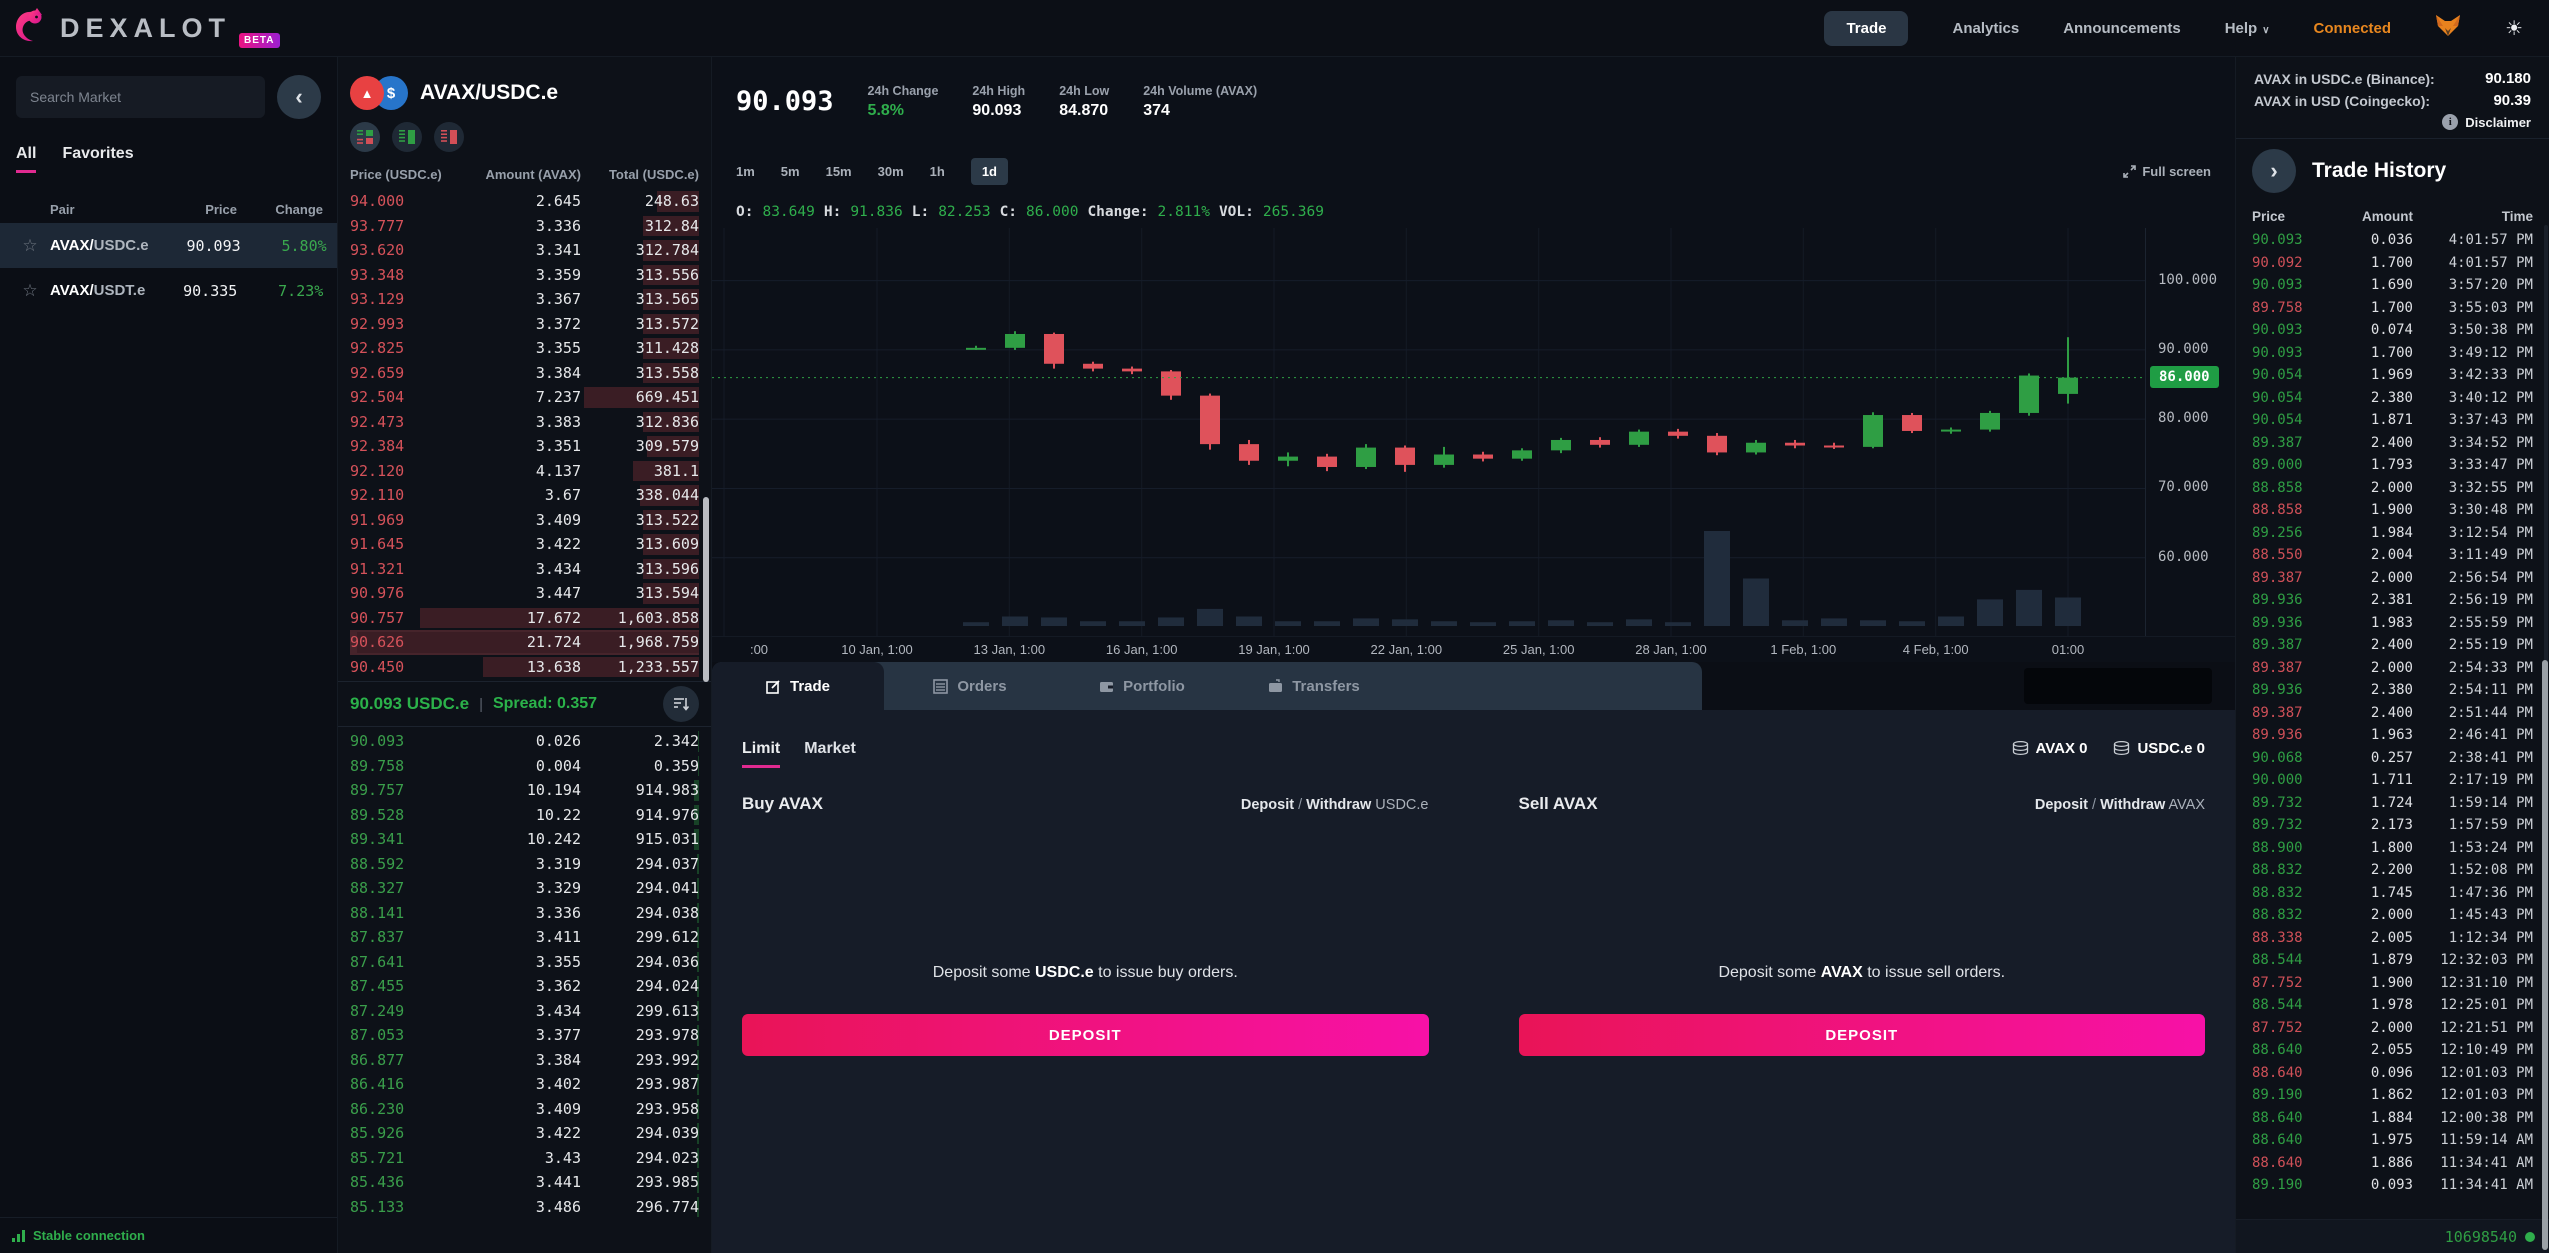 This screenshot has width=2549, height=1253. Describe the element at coordinates (798, 686) in the screenshot. I see `tab-trade: Trade` at that location.